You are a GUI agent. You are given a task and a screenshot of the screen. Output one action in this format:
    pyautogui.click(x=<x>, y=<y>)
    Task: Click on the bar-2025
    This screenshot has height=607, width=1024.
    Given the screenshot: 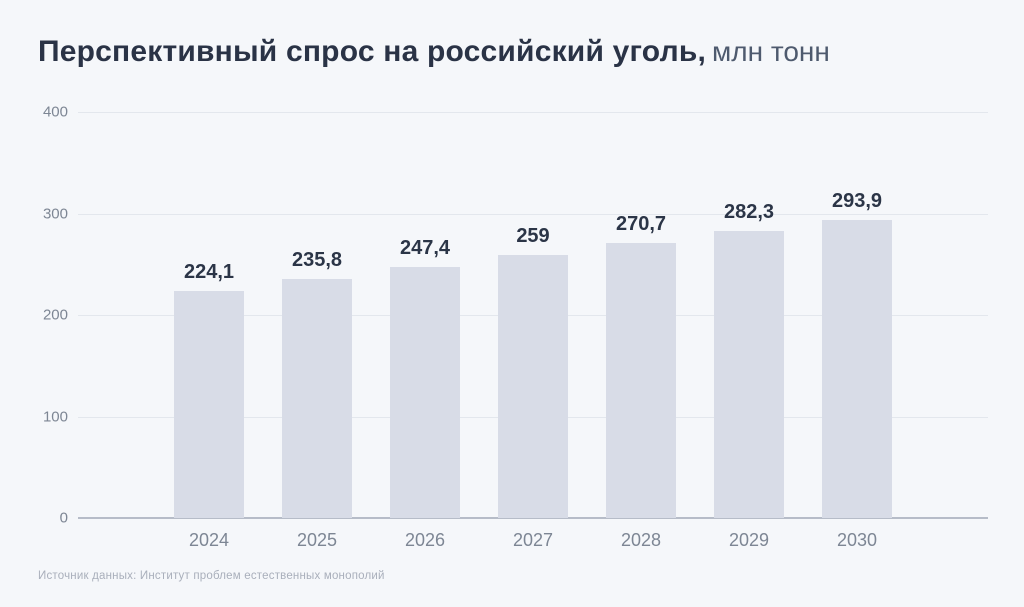 What is the action you would take?
    pyautogui.click(x=317, y=398)
    